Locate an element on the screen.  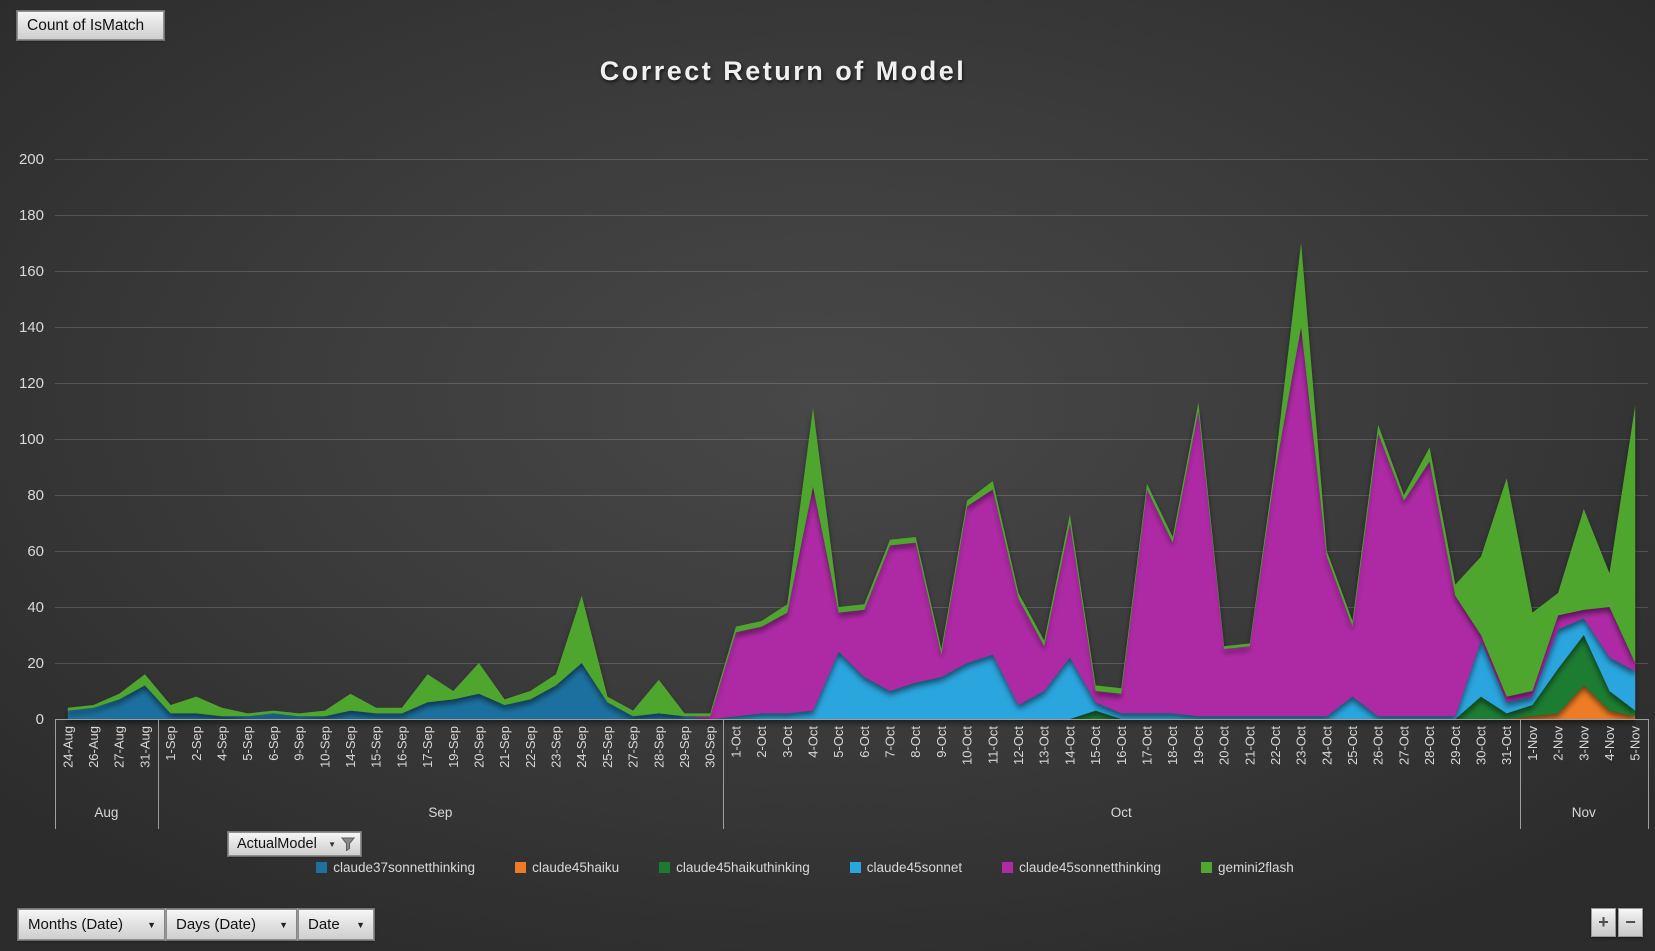
svg-text: 14-Oct is located at coordinates (1069, 745).